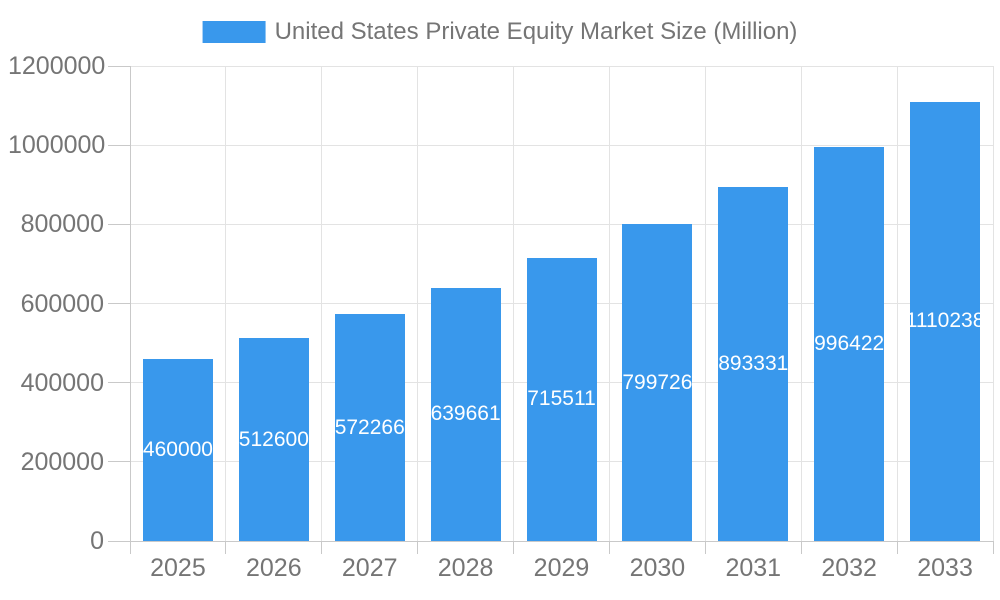 Image resolution: width=1000 pixels, height=600 pixels. I want to click on bar-2030: 799726, so click(657, 382).